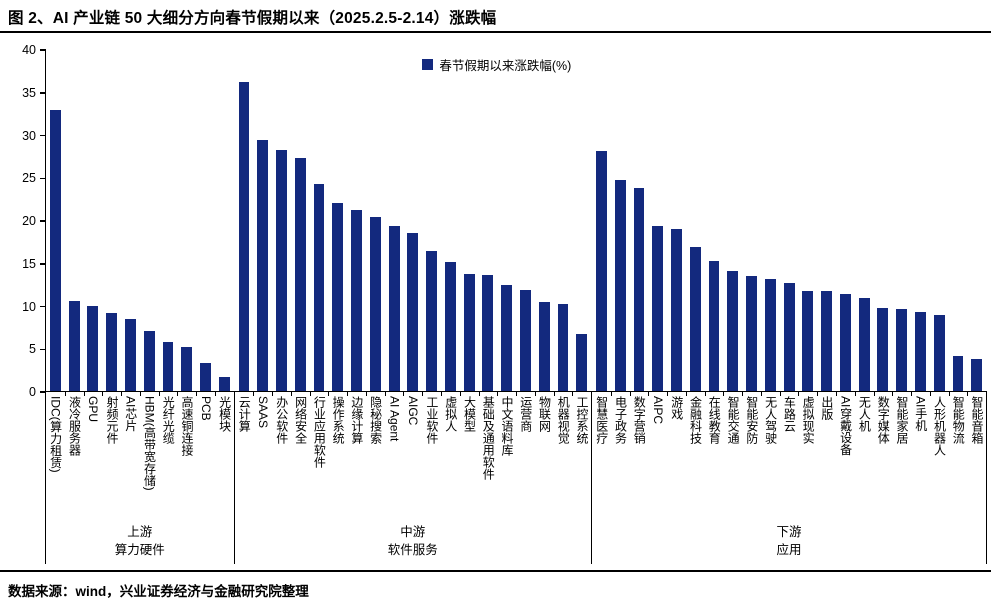 This screenshot has height=613, width=991. What do you see at coordinates (139, 541) in the screenshot?
I see `group-label: 上游 算力硬件` at bounding box center [139, 541].